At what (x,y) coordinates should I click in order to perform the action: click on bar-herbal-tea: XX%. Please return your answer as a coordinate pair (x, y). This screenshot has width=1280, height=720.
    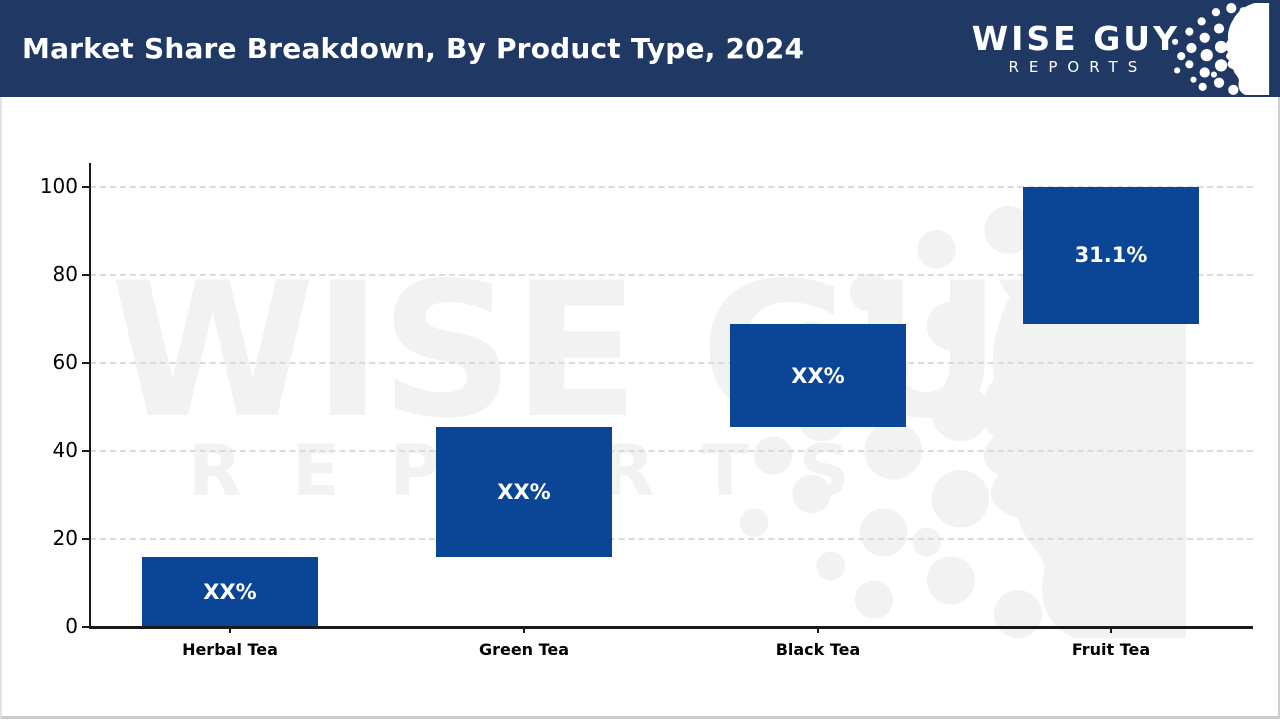
    Looking at the image, I should click on (230, 592).